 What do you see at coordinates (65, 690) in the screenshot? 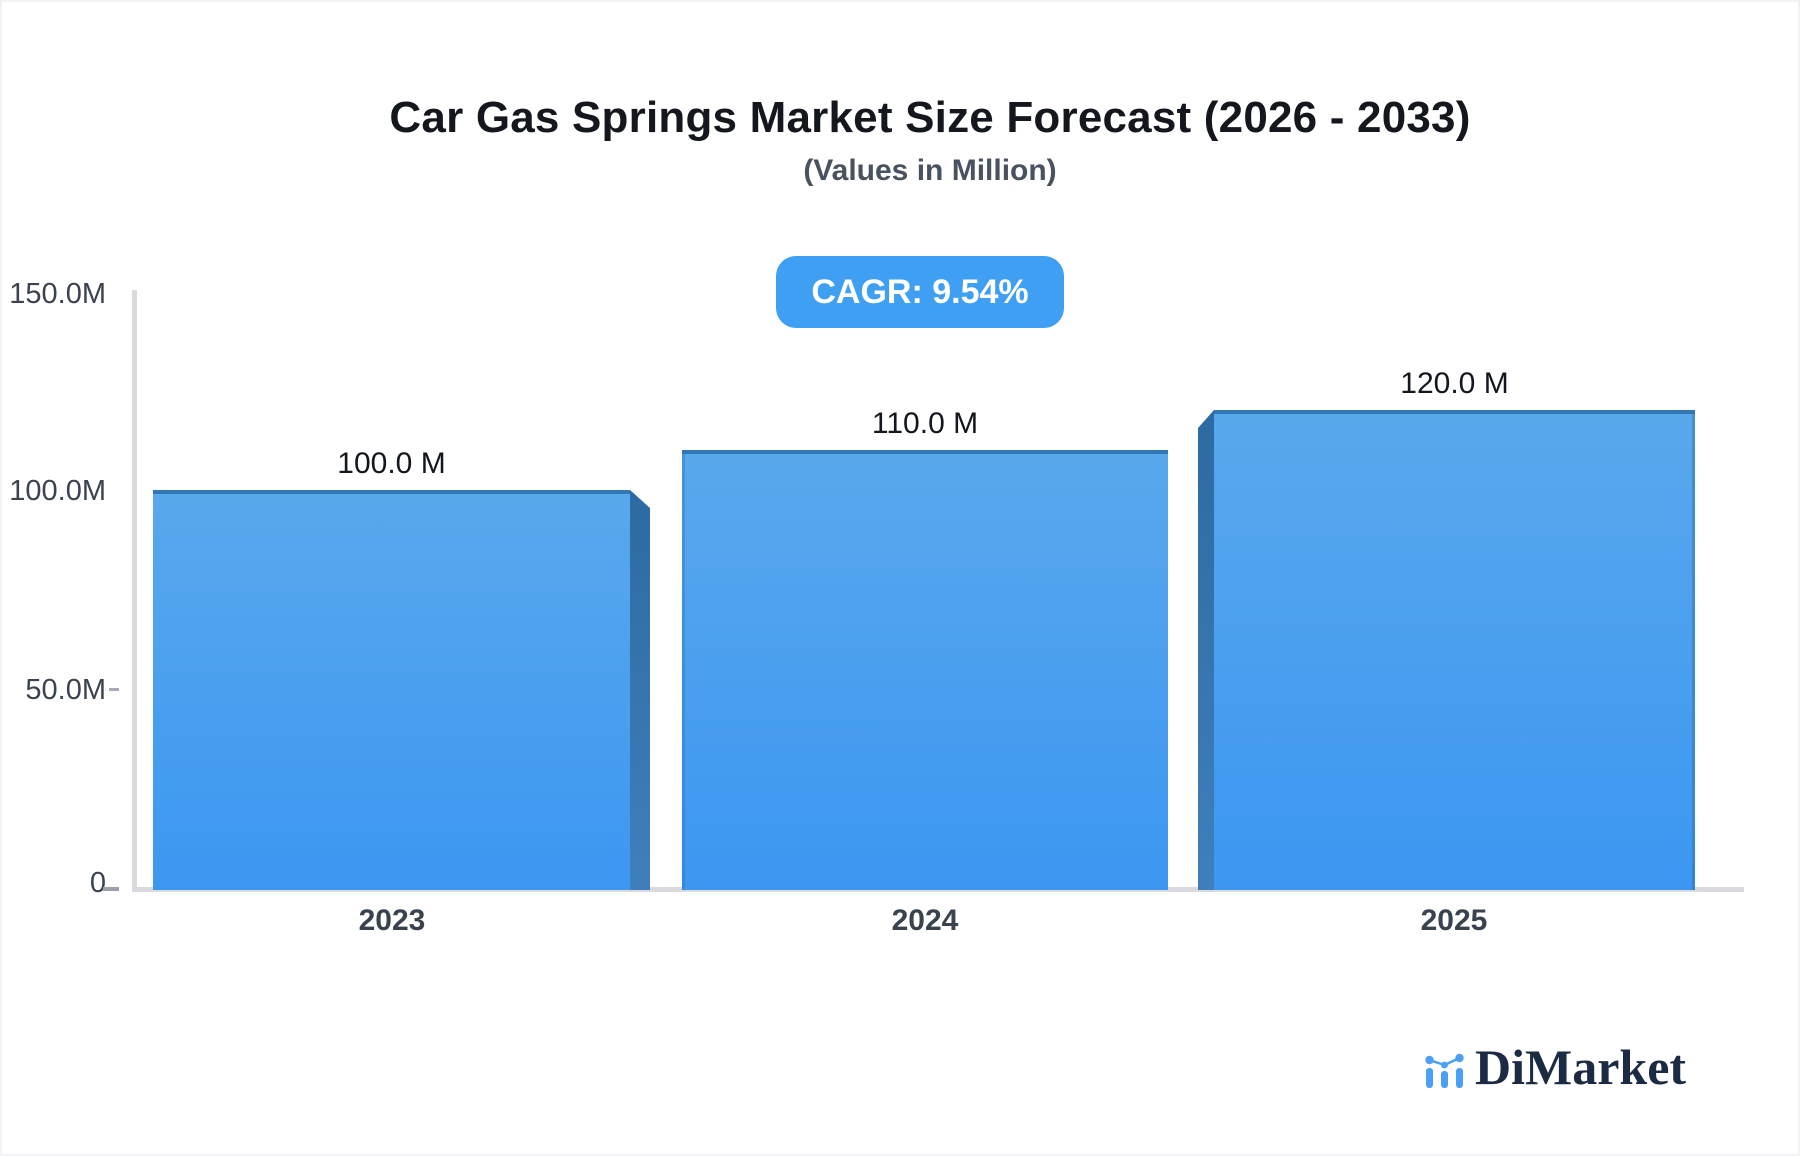
I see `y-axis-tick-label-50: 50.0M` at bounding box center [65, 690].